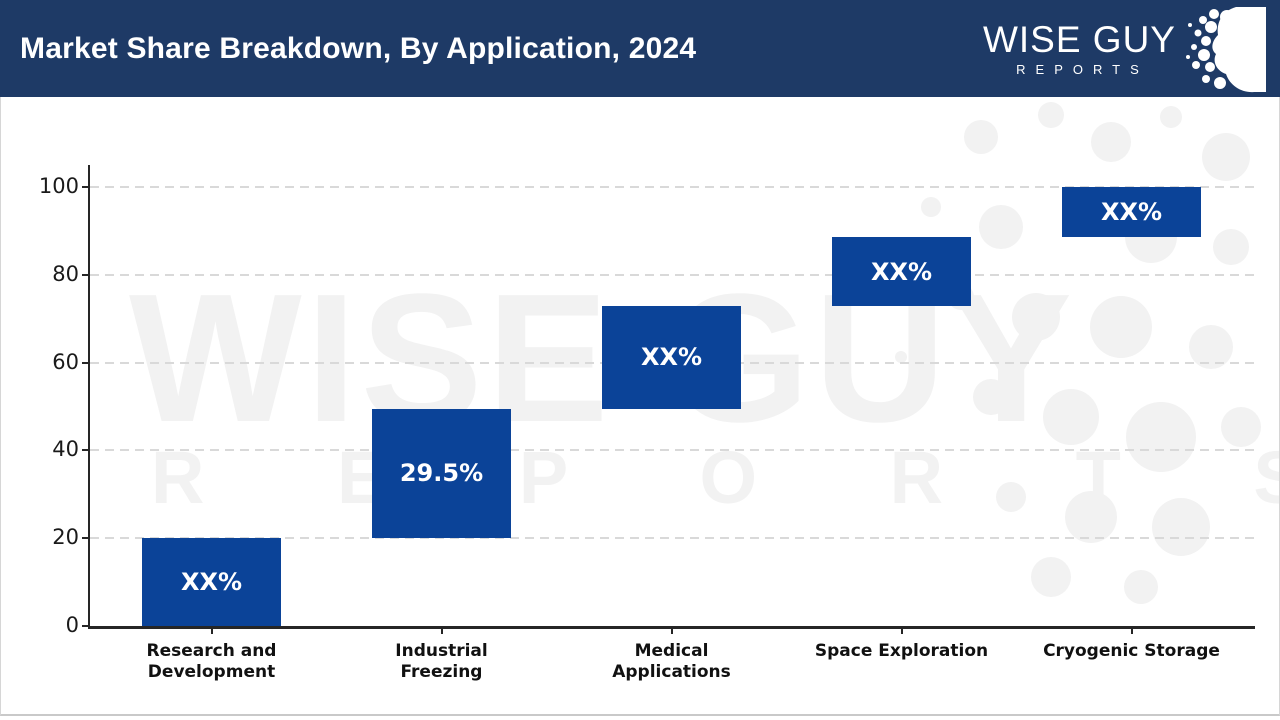 The image size is (1280, 720). Describe the element at coordinates (901, 651) in the screenshot. I see `x-category-label: Space Exploration` at that location.